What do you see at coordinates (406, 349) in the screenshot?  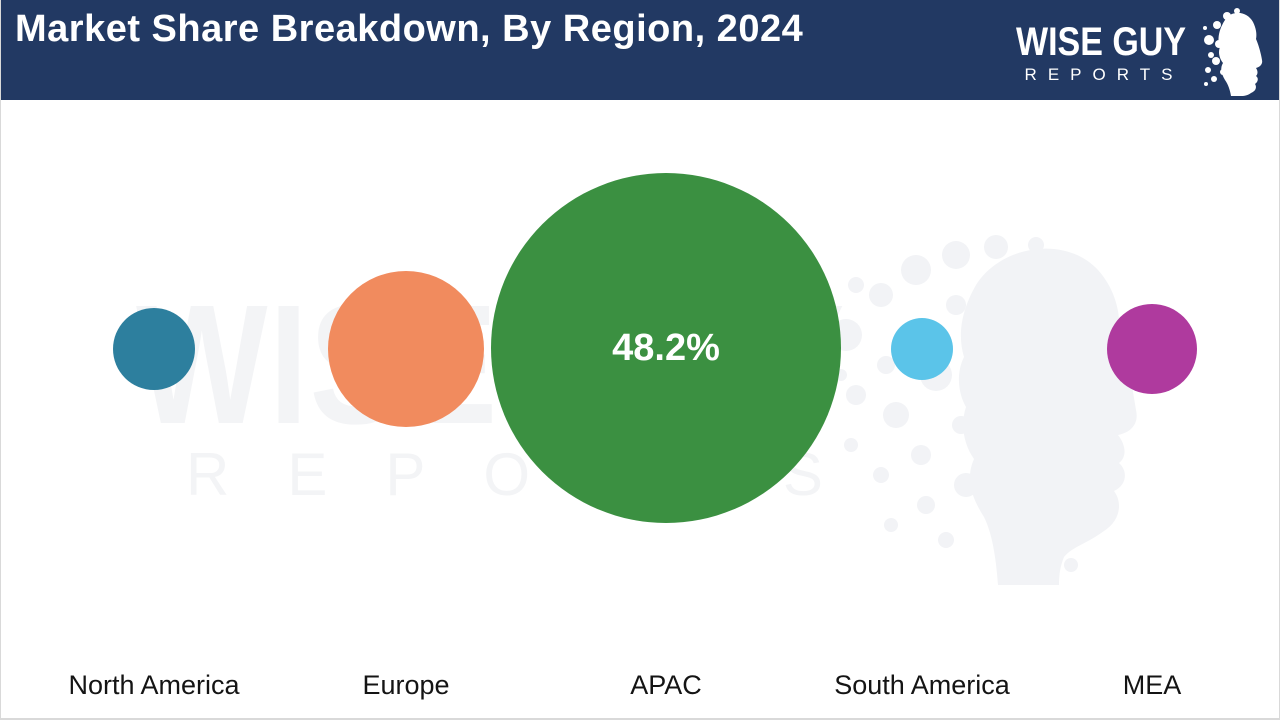 I see `bubble-europe` at bounding box center [406, 349].